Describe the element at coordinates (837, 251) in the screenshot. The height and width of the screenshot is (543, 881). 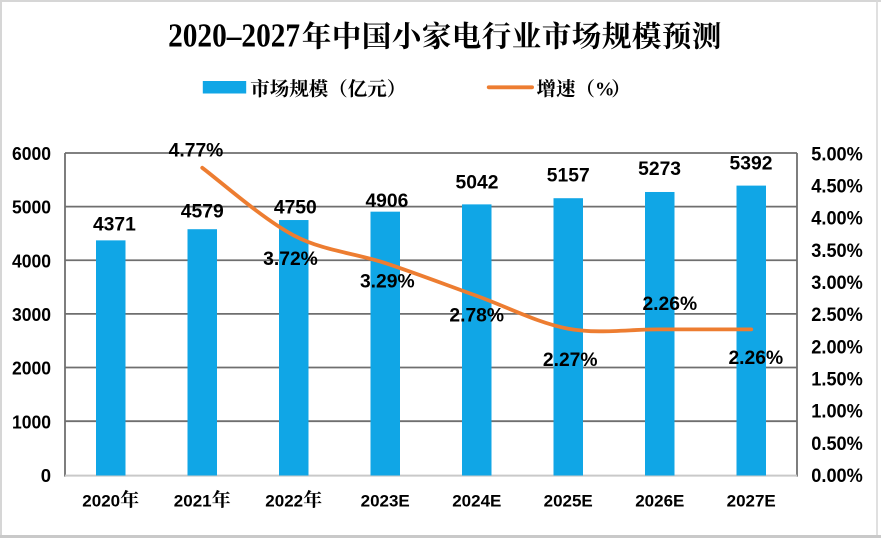
I see `svg-text: 3.50%` at that location.